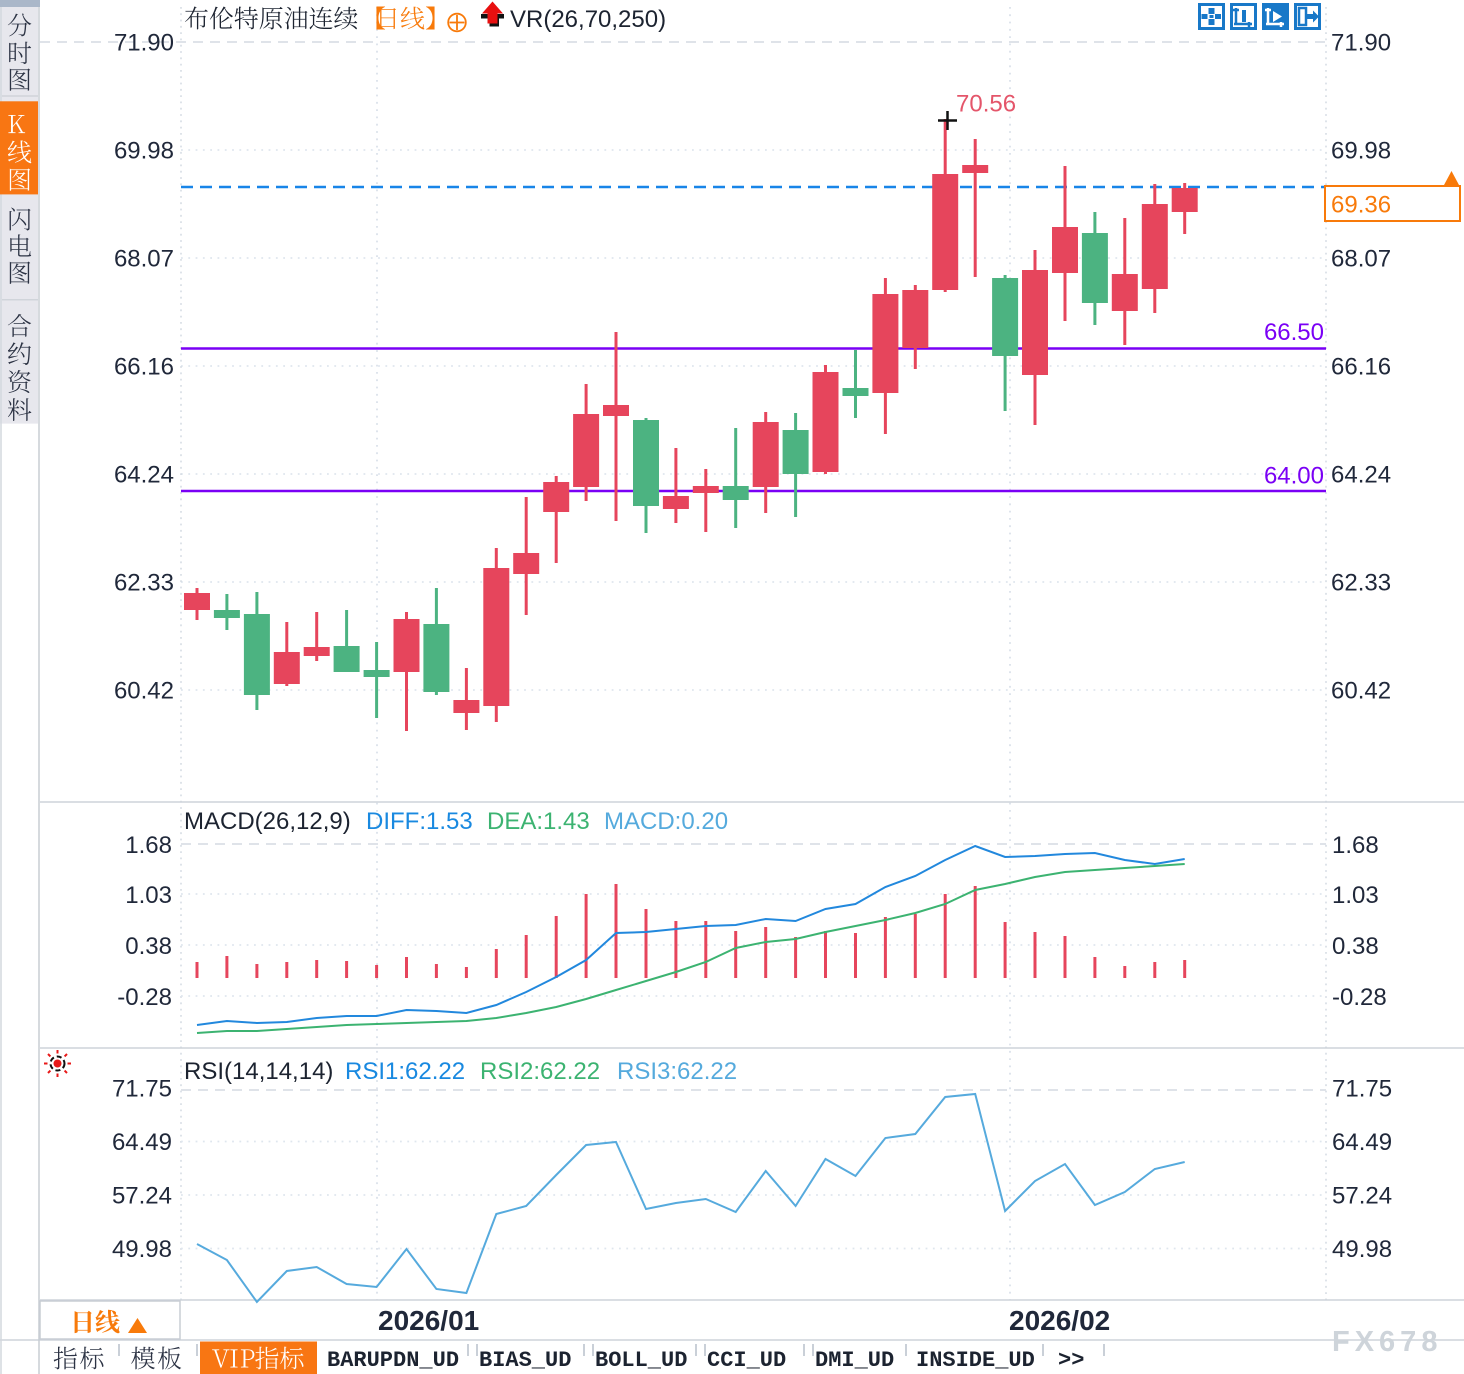  I want to click on svg-text: BIAS_UD, so click(525, 1360).